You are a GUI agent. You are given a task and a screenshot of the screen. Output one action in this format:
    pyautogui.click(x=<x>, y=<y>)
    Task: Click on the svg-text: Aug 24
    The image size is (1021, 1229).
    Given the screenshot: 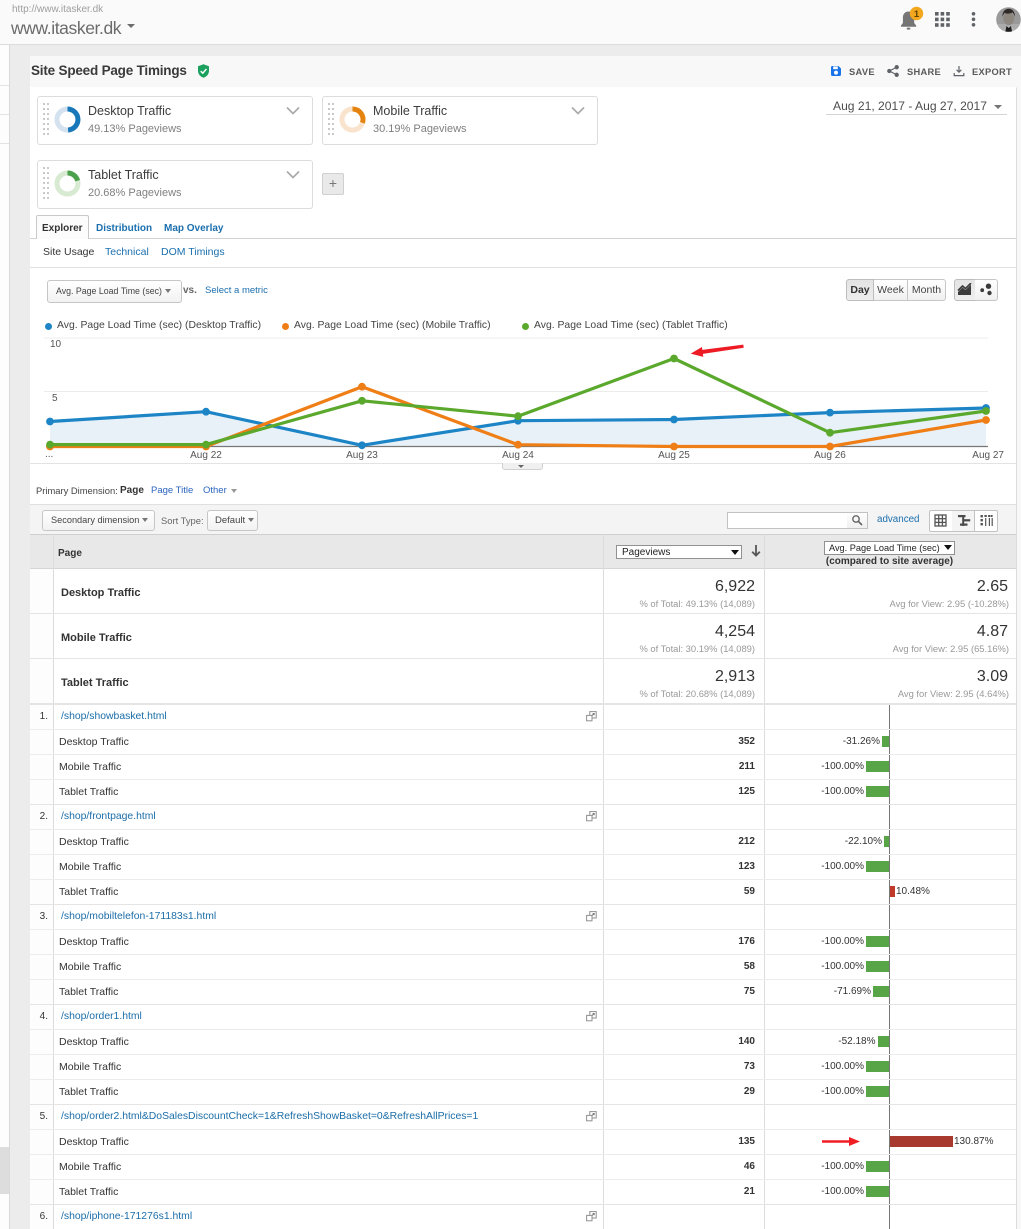 What is the action you would take?
    pyautogui.click(x=518, y=455)
    